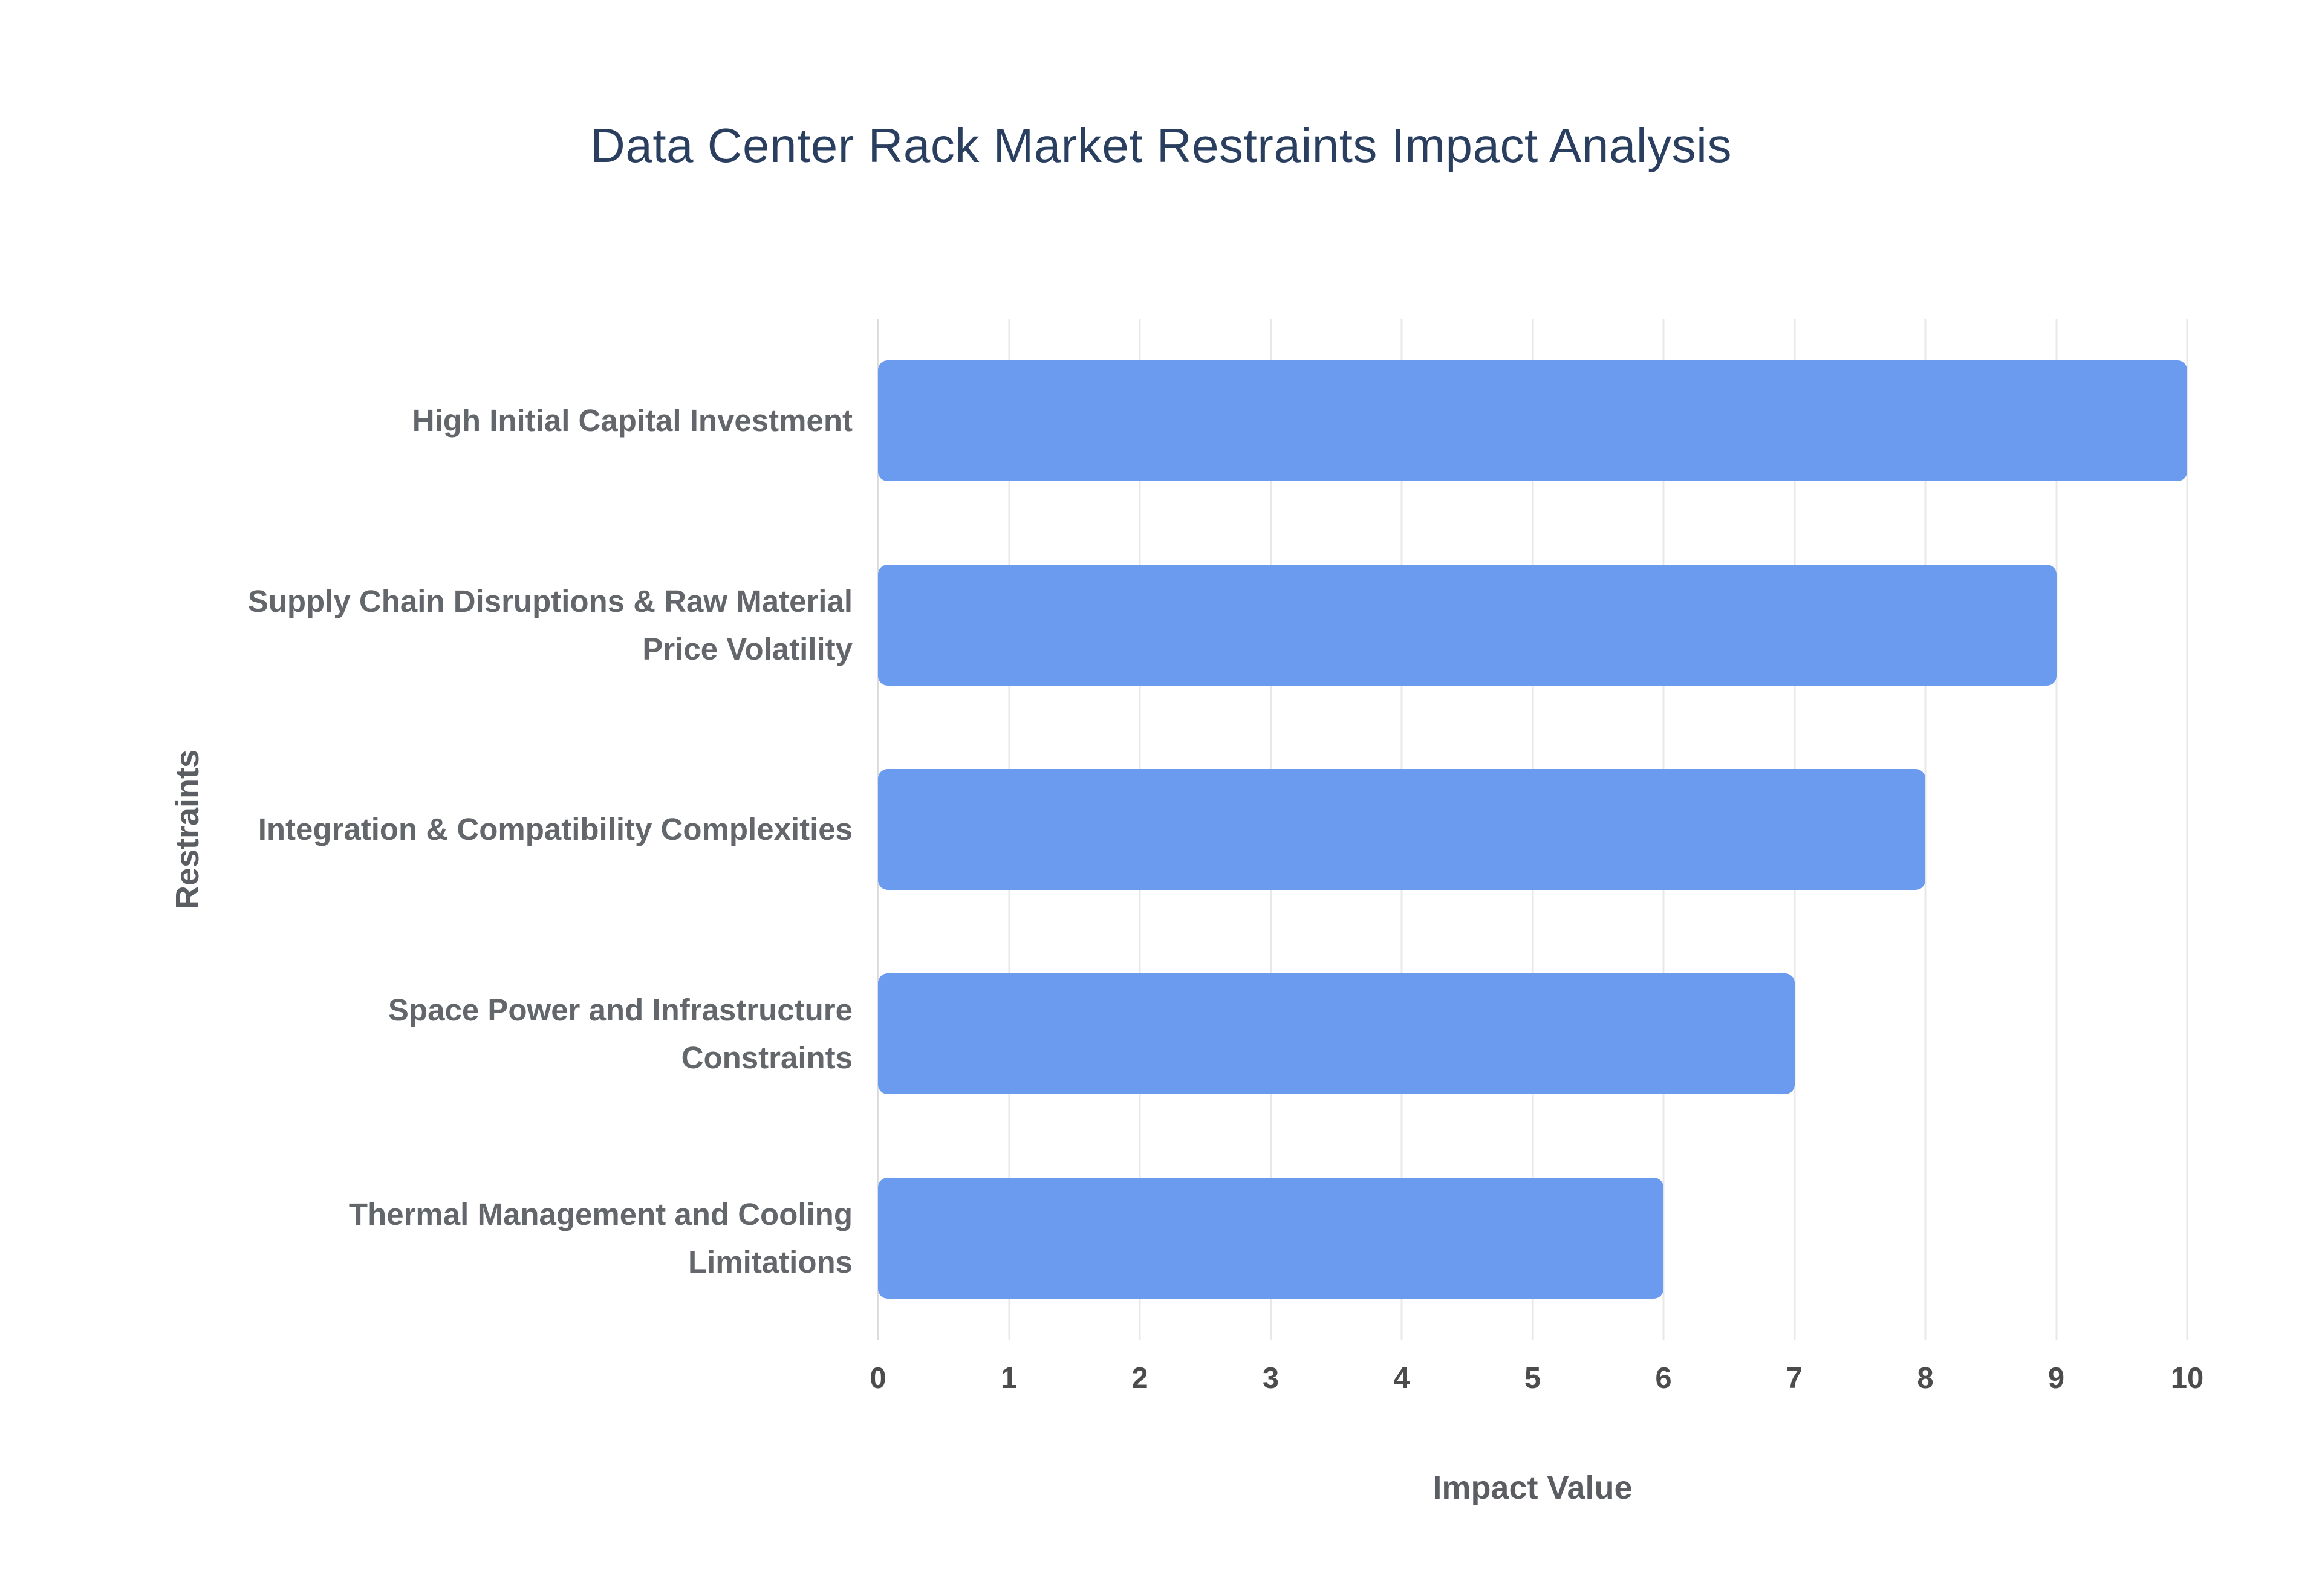  What do you see at coordinates (1794, 1378) in the screenshot?
I see `x-tick-label: 7` at bounding box center [1794, 1378].